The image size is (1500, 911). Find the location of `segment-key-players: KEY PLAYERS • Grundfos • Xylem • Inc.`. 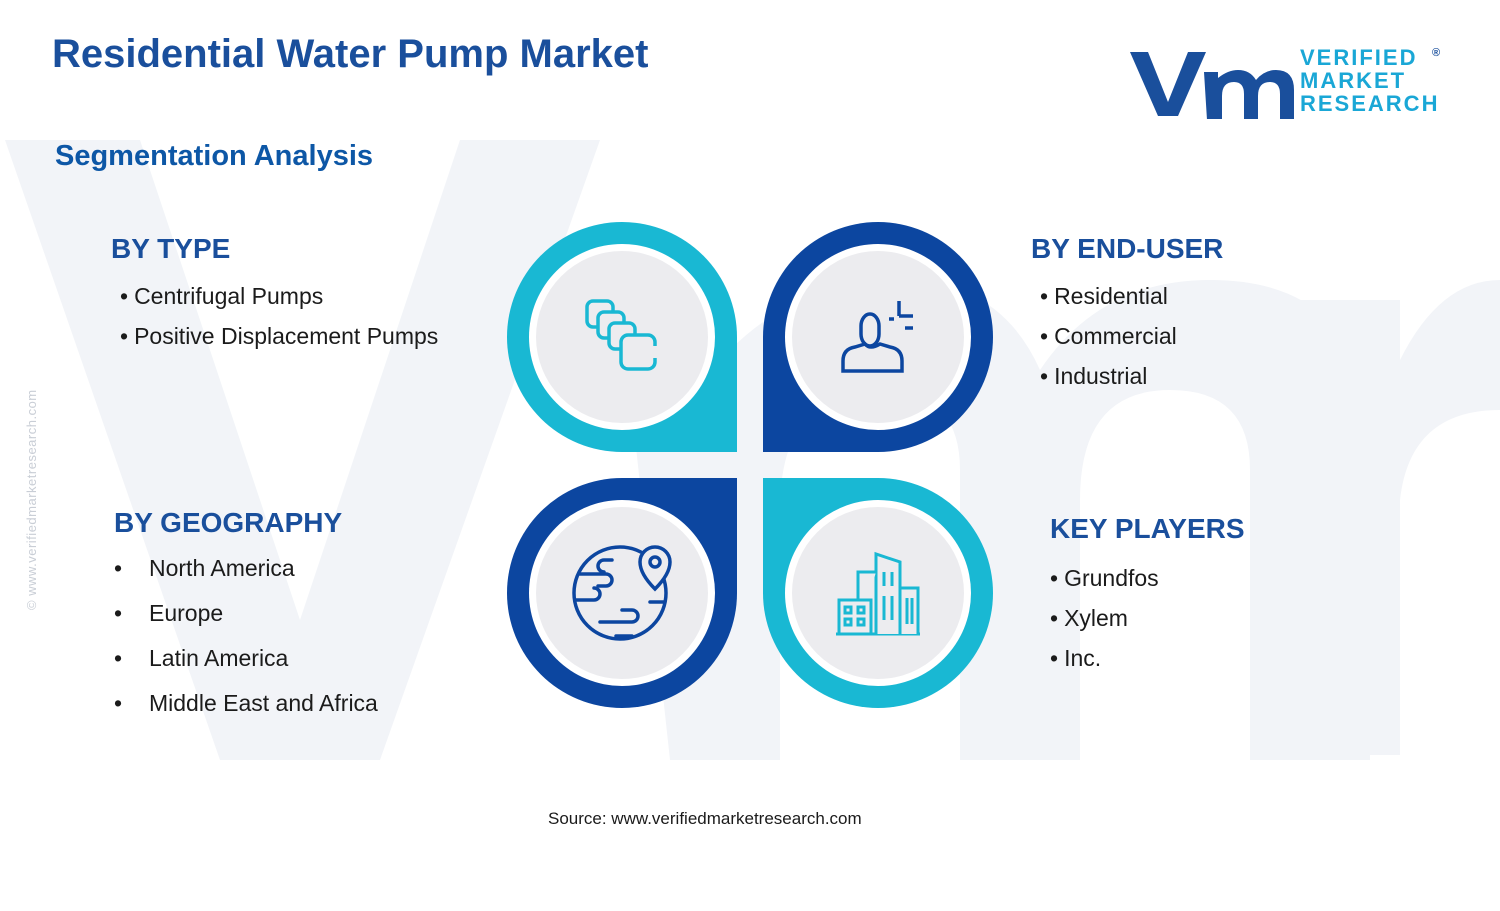

segment-key-players: KEY PLAYERS • Grundfos • Xylem • Inc. is located at coordinates (1147, 599).